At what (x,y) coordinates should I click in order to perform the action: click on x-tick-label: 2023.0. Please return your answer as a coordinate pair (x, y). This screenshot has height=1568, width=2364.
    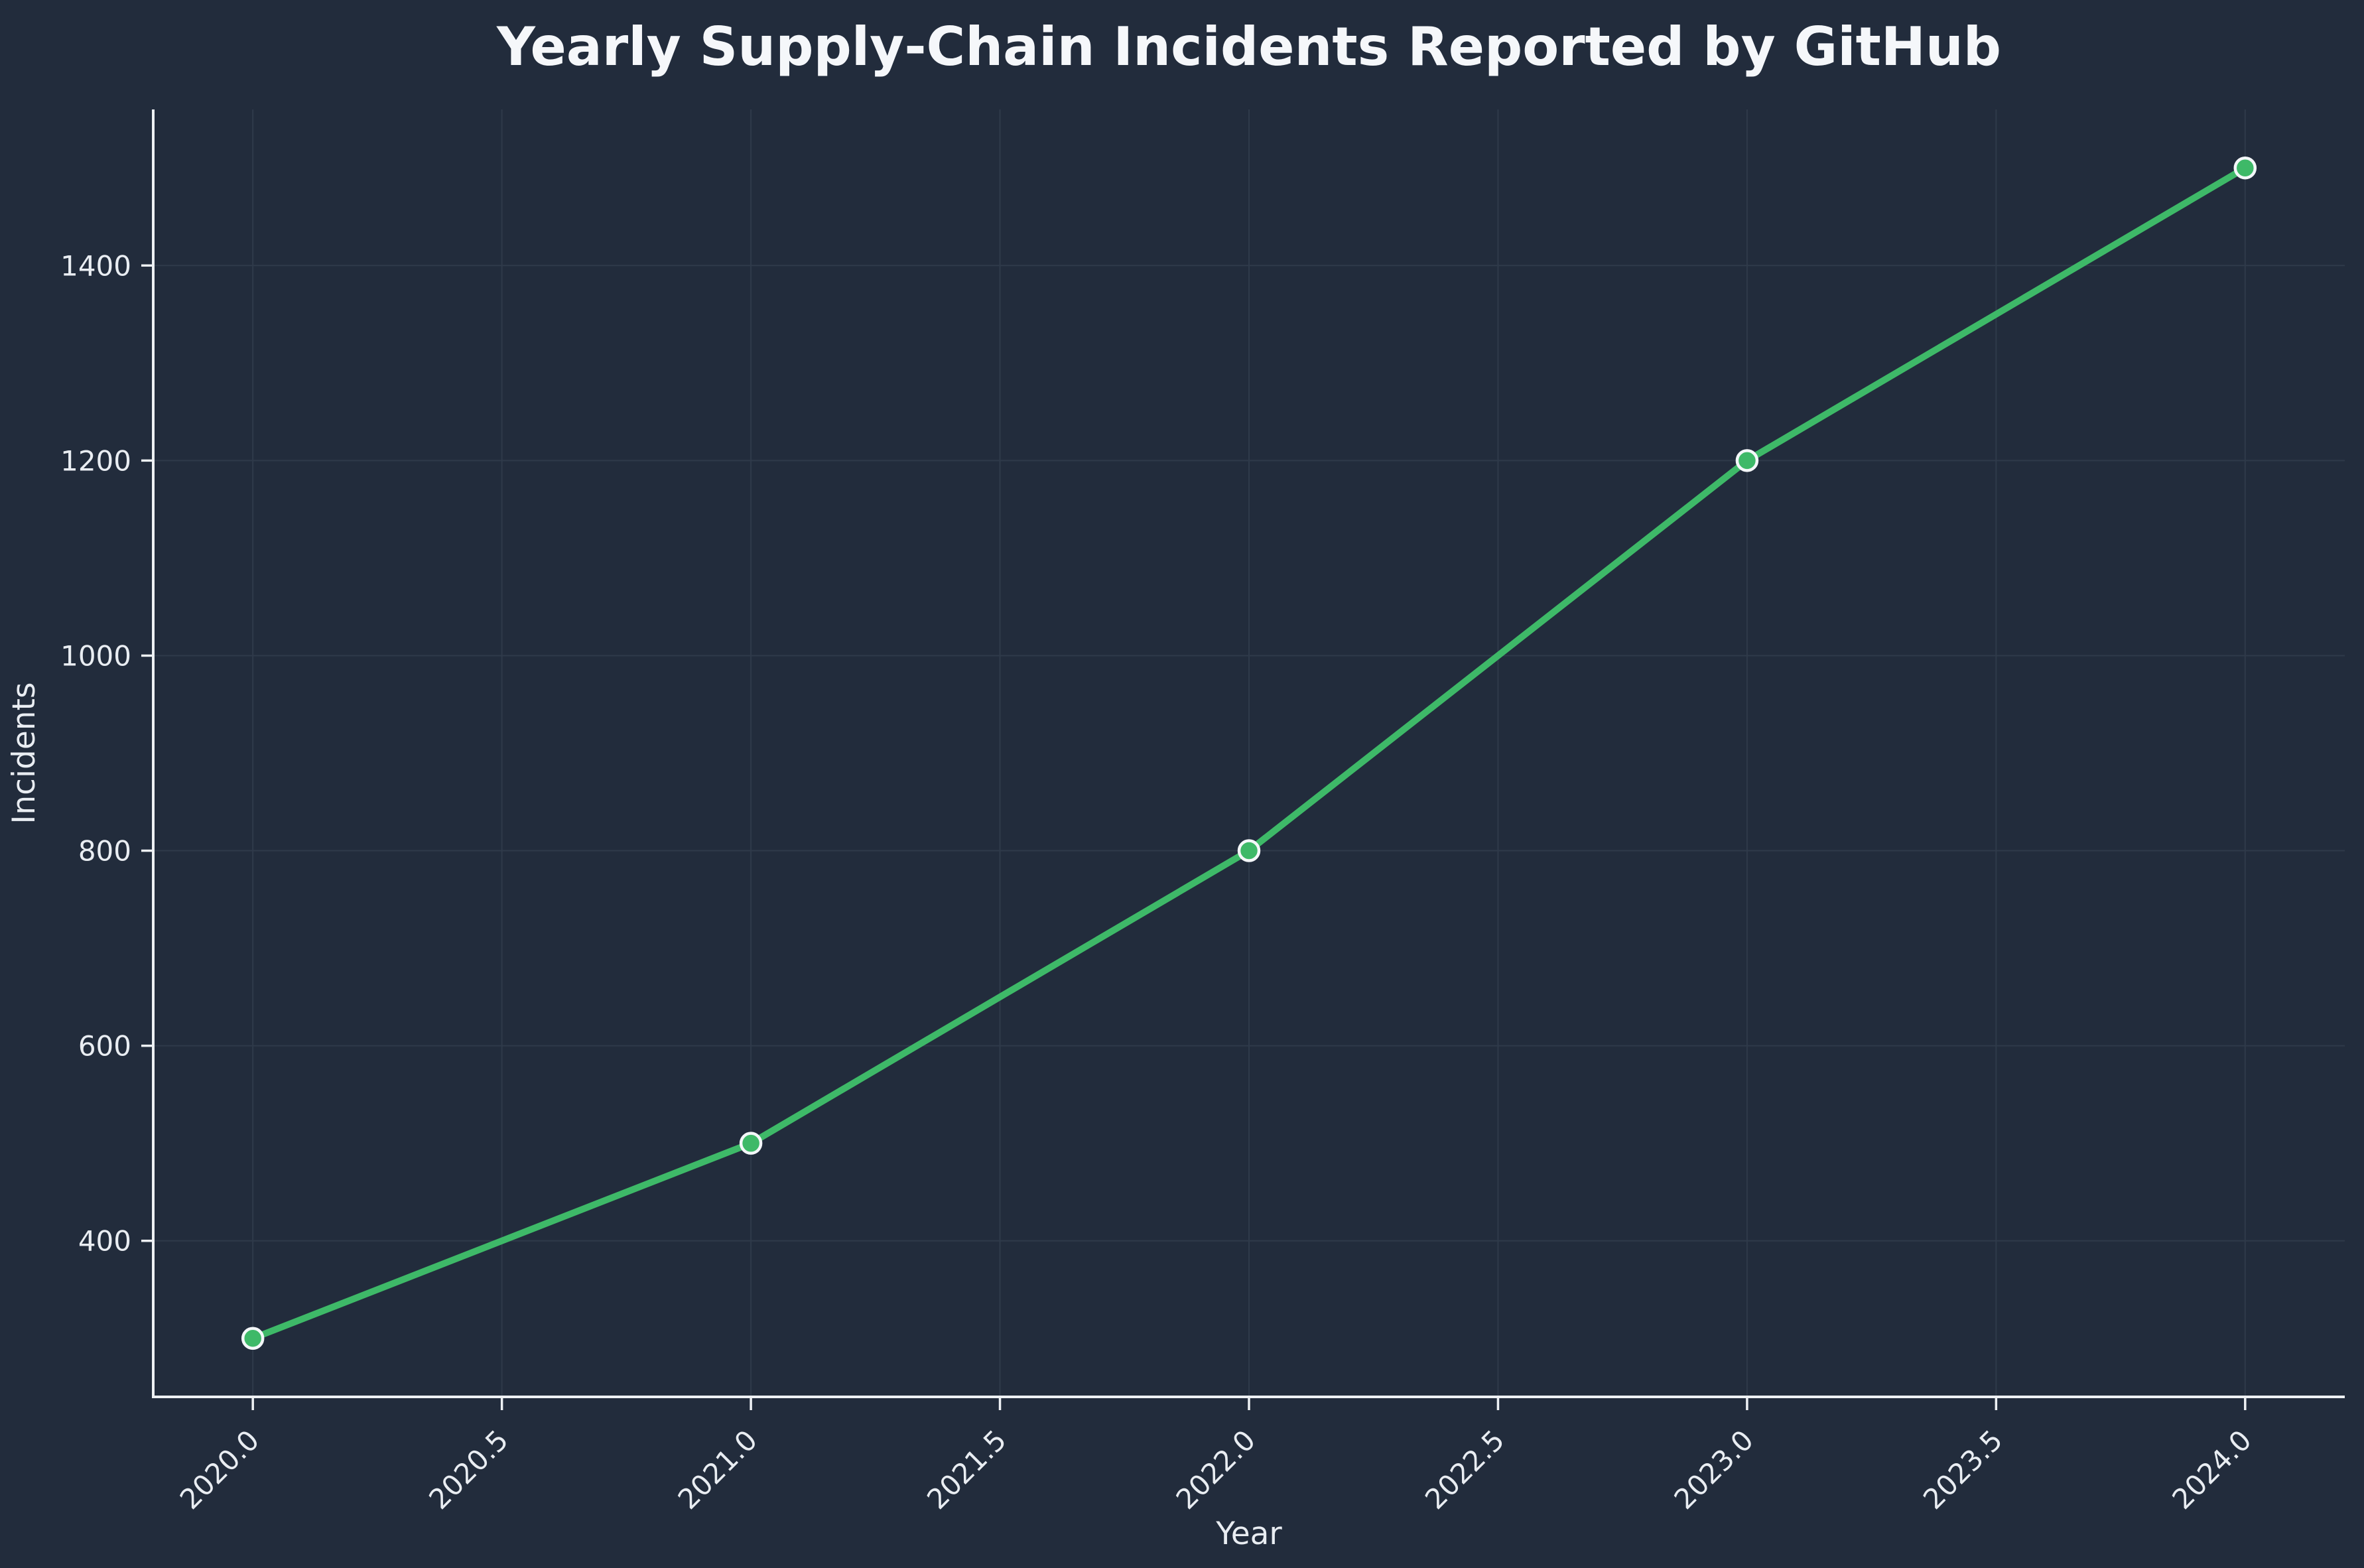
    Looking at the image, I should click on (1714, 1470).